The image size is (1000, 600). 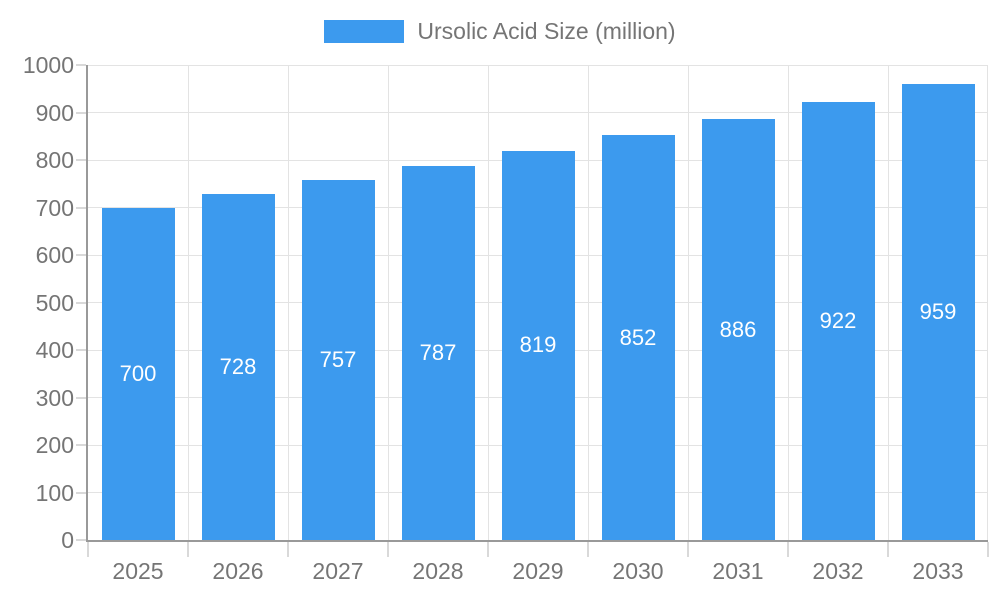 I want to click on y-axis-label: 200, so click(x=54, y=445).